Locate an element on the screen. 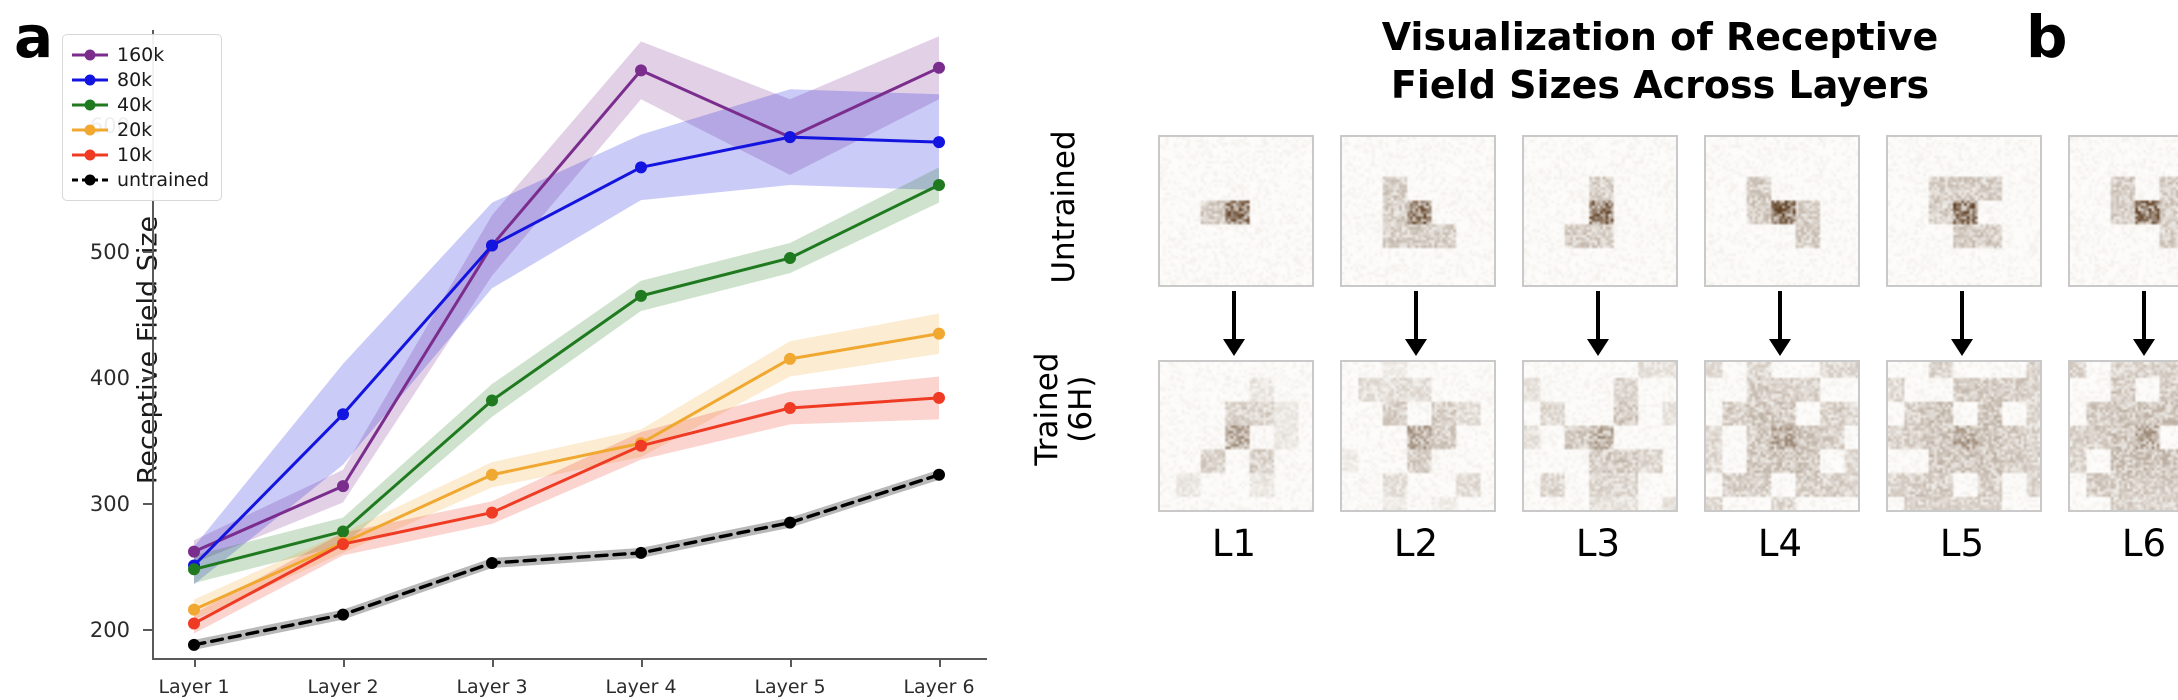 Image resolution: width=2178 pixels, height=700 pixels. row-label-untrained: Untrained is located at coordinates (1063, 207).